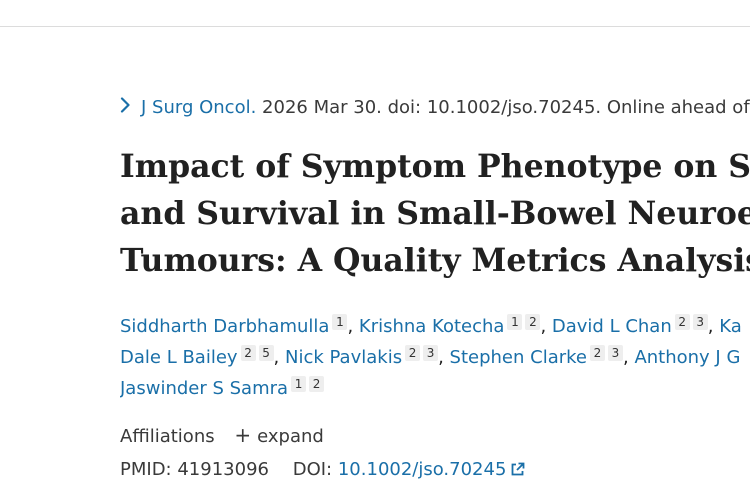  I want to click on doi-link: 10.1002/jso.70245, so click(432, 469).